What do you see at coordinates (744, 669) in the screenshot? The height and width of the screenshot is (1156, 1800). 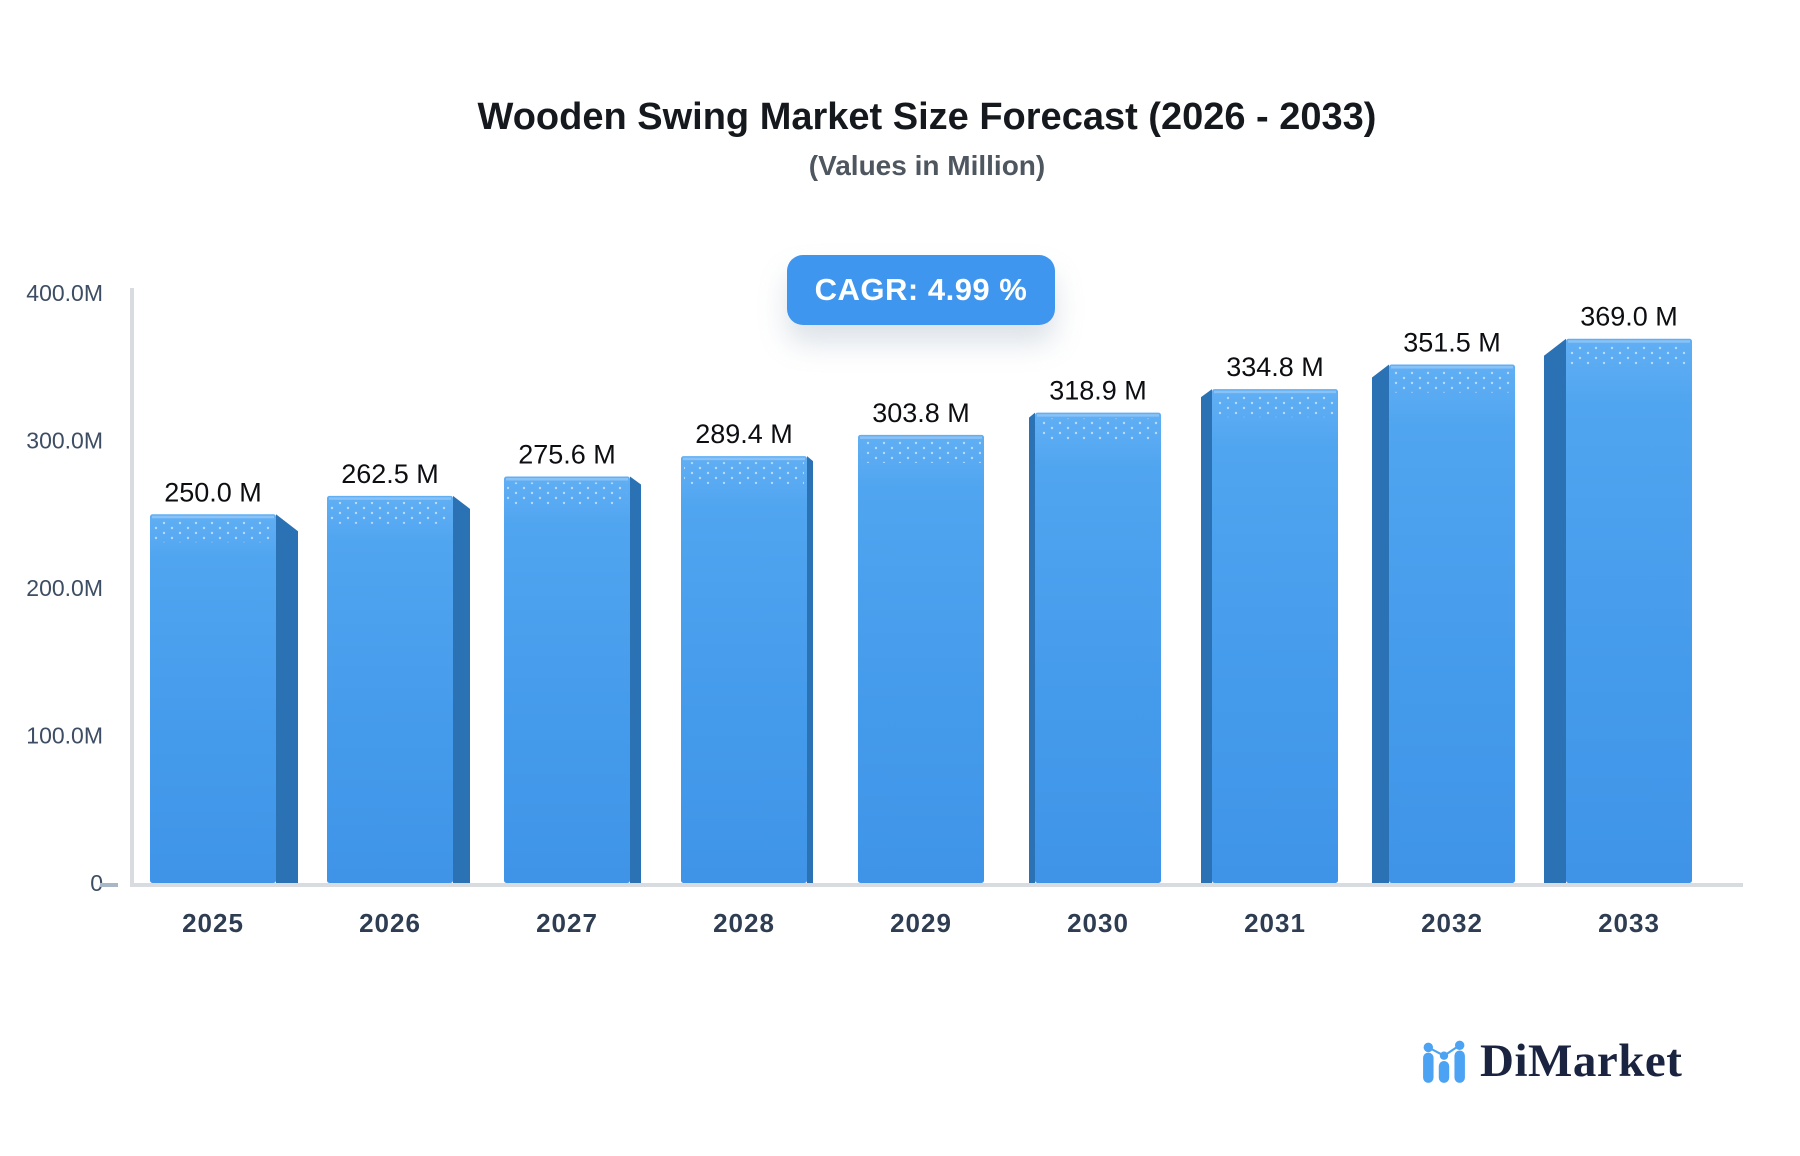 I see `bar-2028` at bounding box center [744, 669].